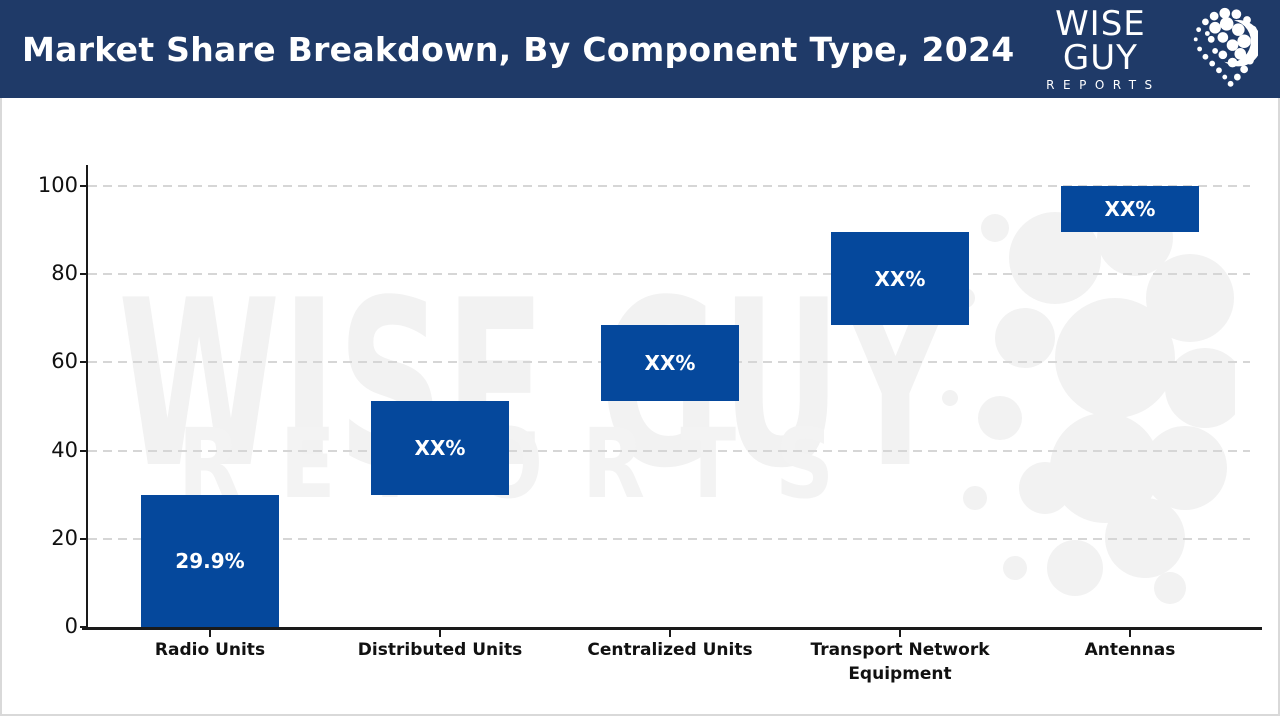 This screenshot has height=720, width=1280. I want to click on bar-transport-network-equipment: XX%, so click(900, 279).